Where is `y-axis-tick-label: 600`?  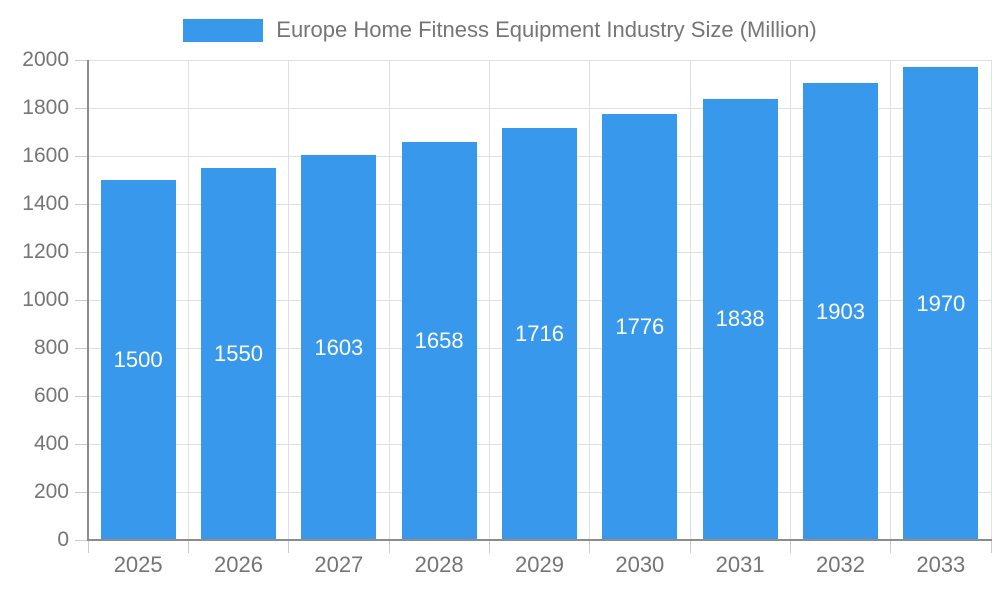 y-axis-tick-label: 600 is located at coordinates (51, 395).